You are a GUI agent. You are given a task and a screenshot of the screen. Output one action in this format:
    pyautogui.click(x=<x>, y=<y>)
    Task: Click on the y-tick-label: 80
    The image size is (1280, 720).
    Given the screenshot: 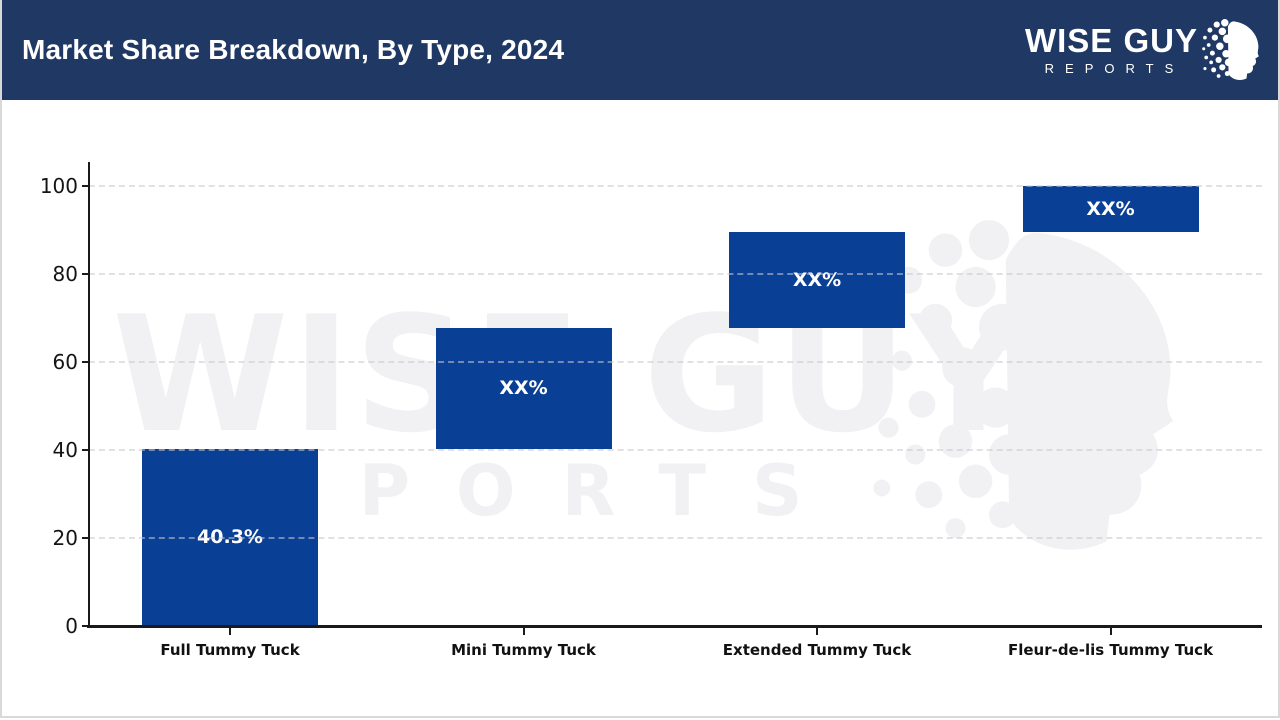 What is the action you would take?
    pyautogui.click(x=65, y=274)
    